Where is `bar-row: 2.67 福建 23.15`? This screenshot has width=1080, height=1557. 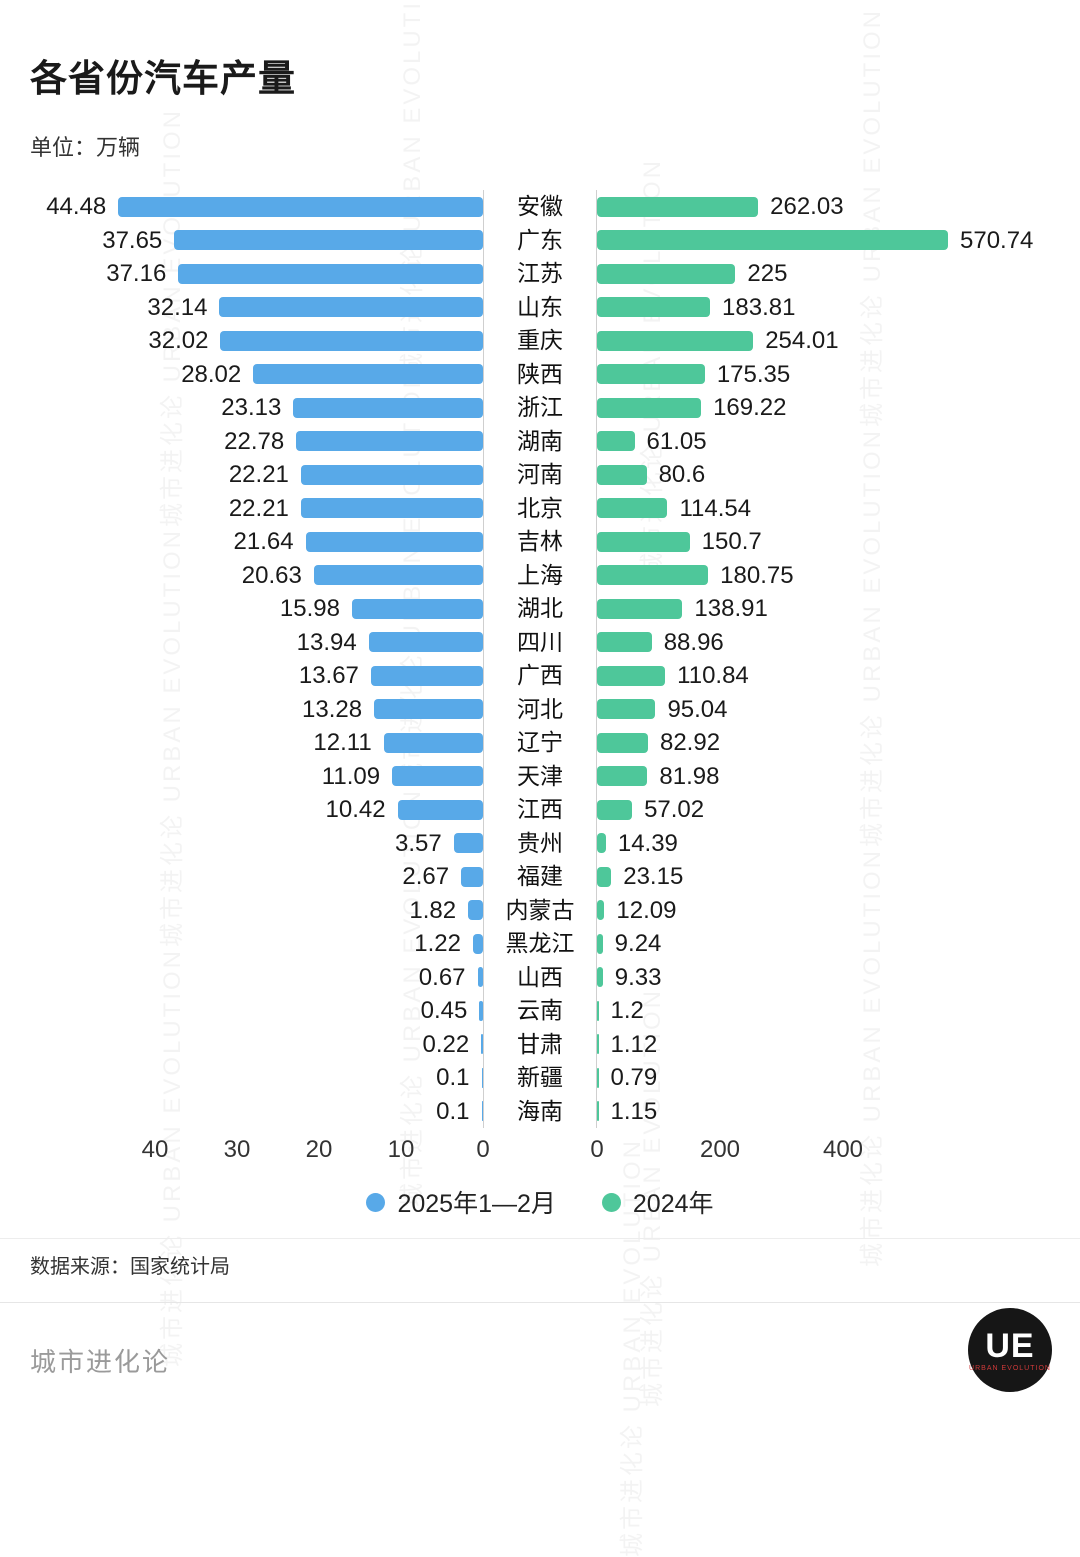 bar-row: 2.67 福建 23.15 is located at coordinates (540, 877).